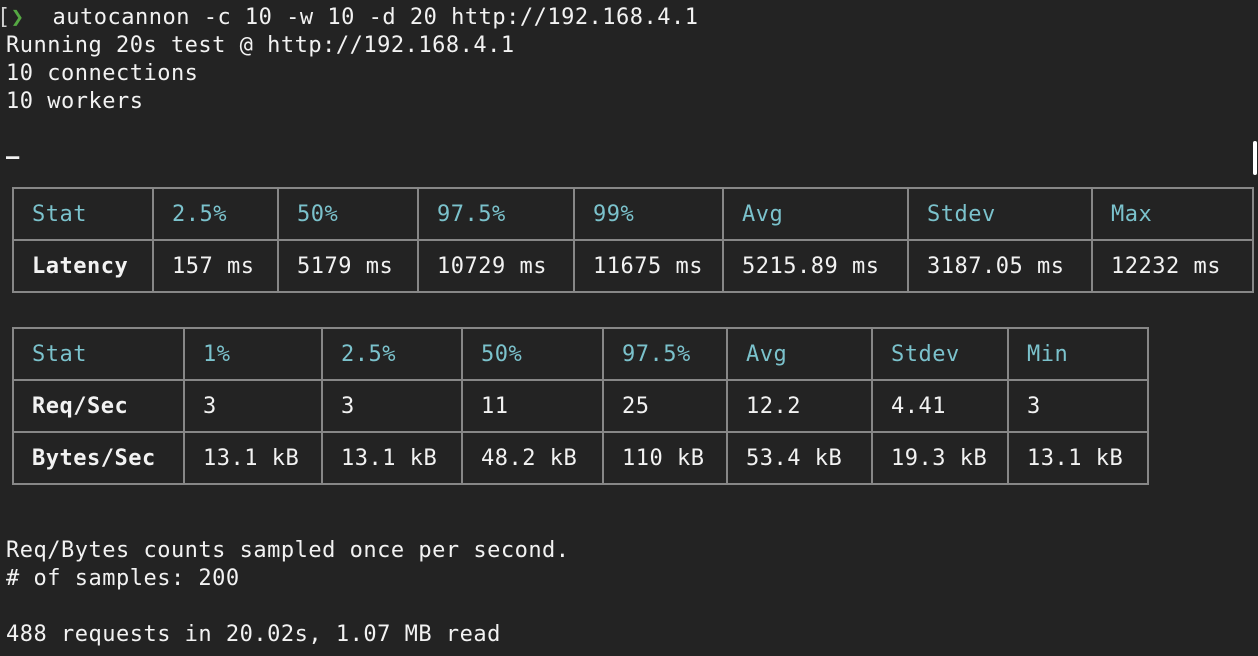  What do you see at coordinates (815, 266) in the screenshot?
I see `table-cell: 5215.89 ms` at bounding box center [815, 266].